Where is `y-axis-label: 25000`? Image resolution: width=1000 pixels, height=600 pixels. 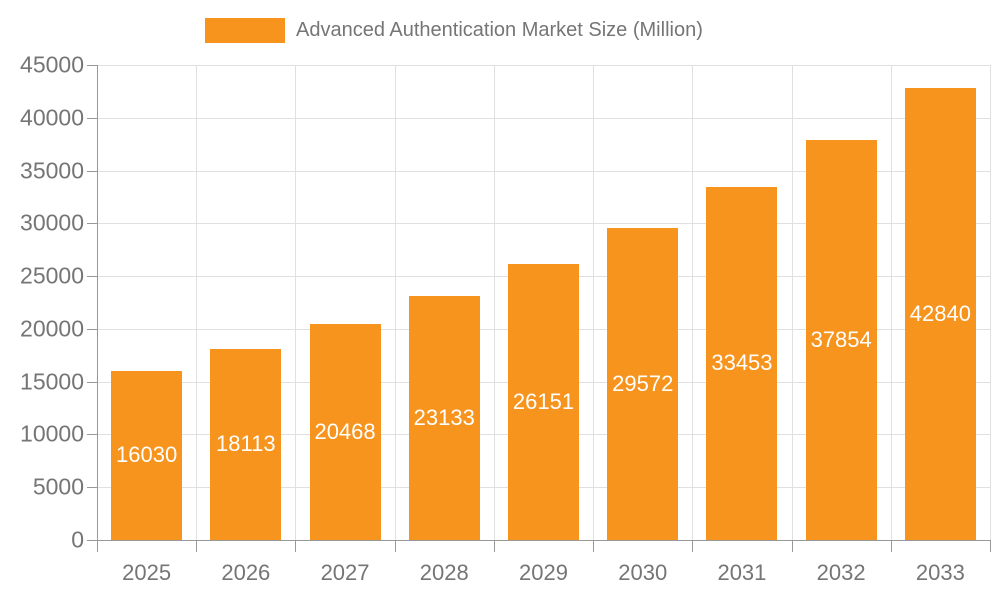
y-axis-label: 25000 is located at coordinates (52, 275).